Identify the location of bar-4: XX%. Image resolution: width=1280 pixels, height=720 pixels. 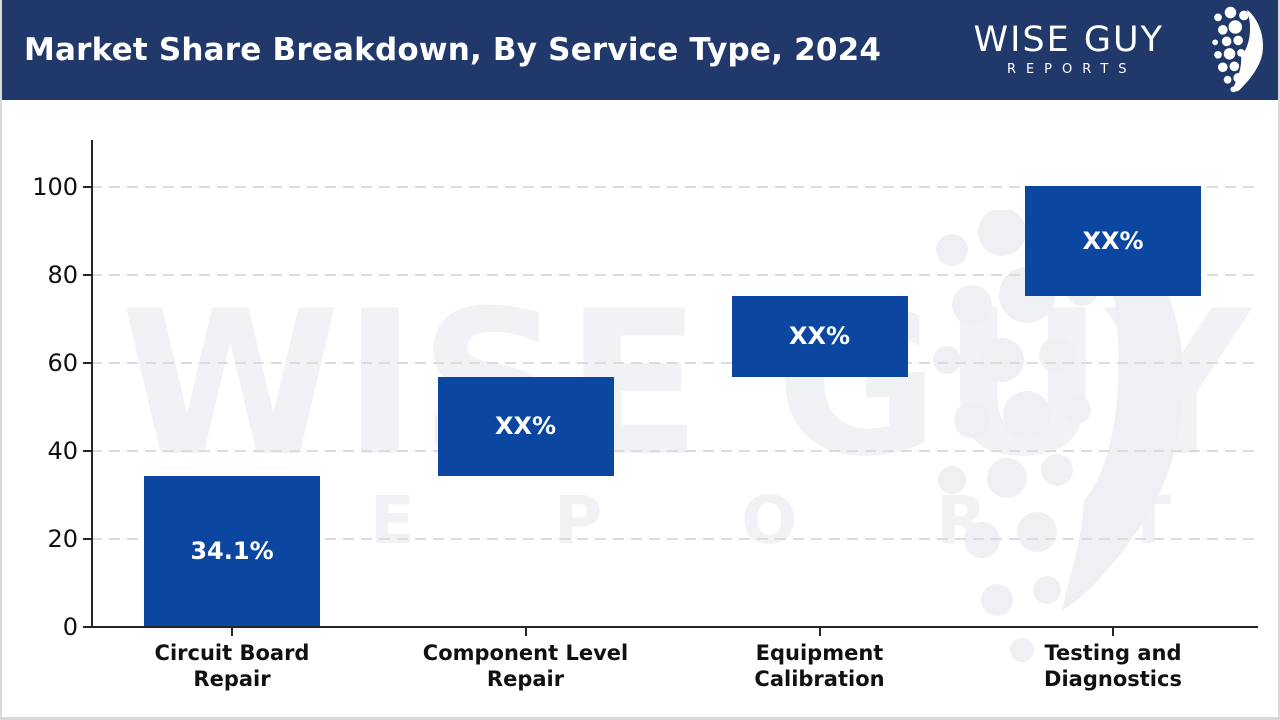
(1113, 241).